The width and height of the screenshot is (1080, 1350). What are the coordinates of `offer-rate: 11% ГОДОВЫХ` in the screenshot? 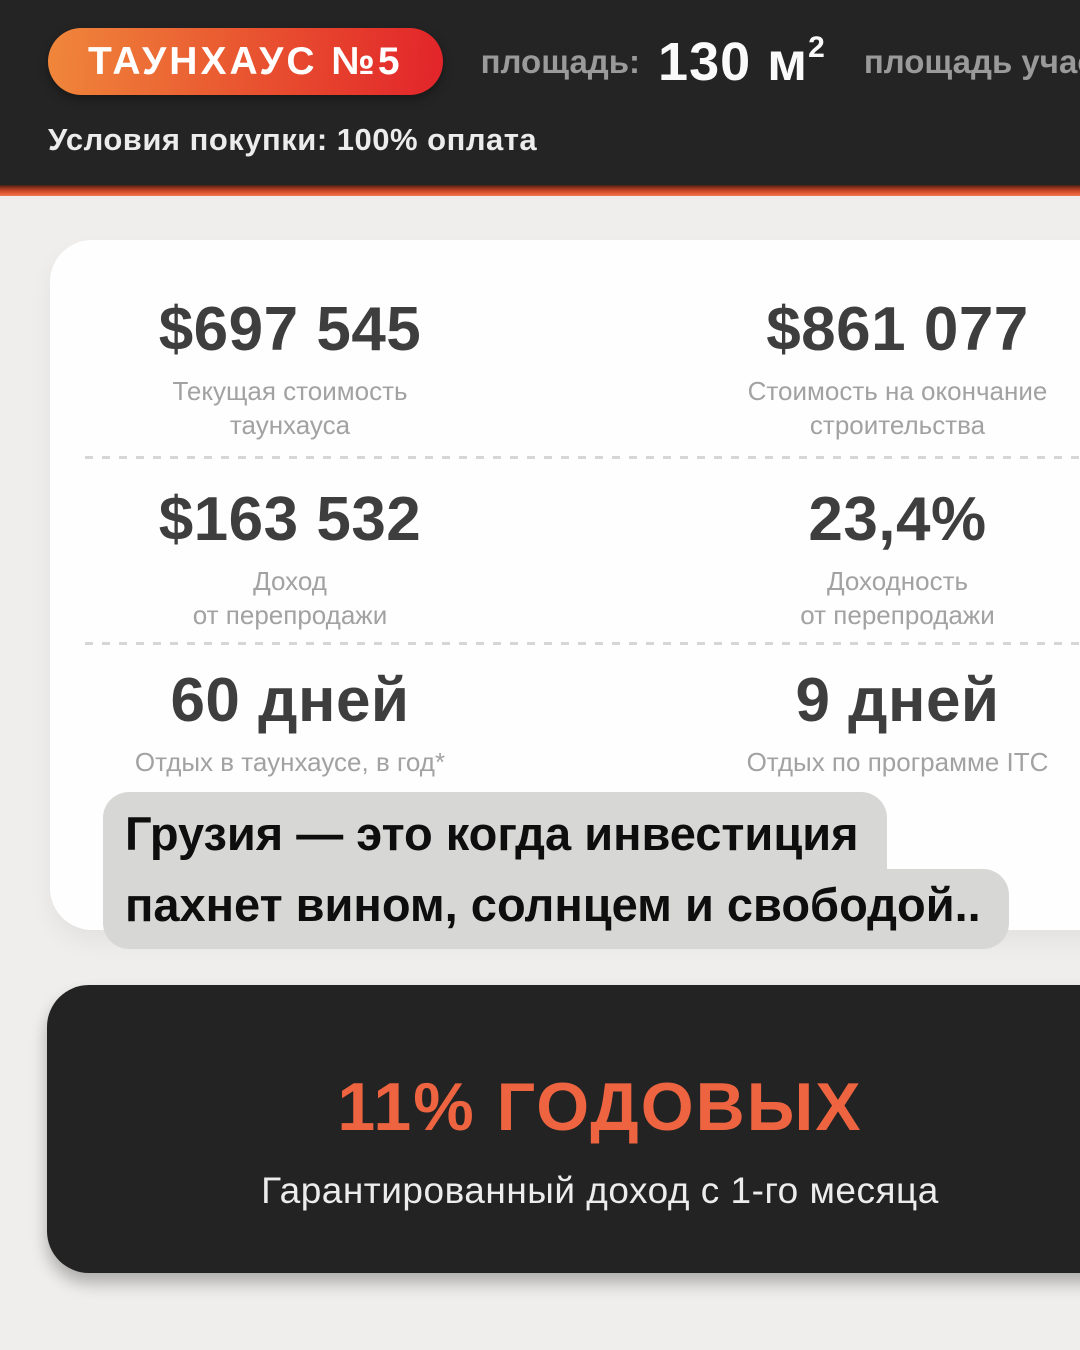 It's located at (600, 1107).